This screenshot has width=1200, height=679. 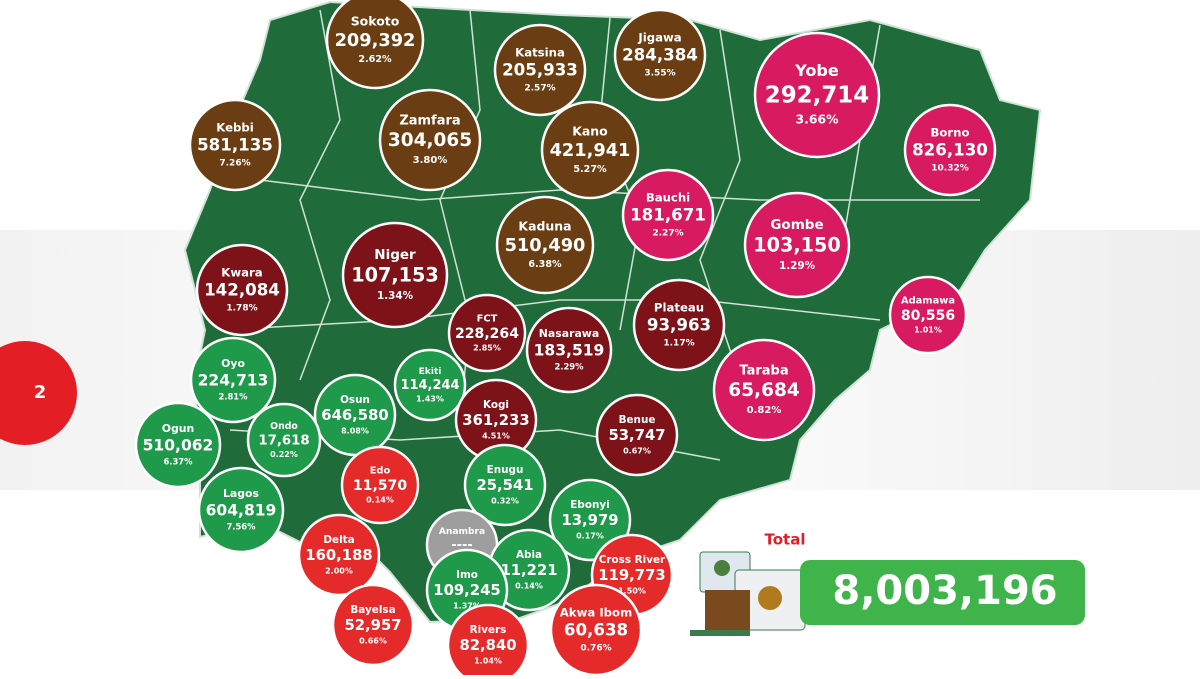 What do you see at coordinates (496, 405) in the screenshot?
I see `state-name: Kogi` at bounding box center [496, 405].